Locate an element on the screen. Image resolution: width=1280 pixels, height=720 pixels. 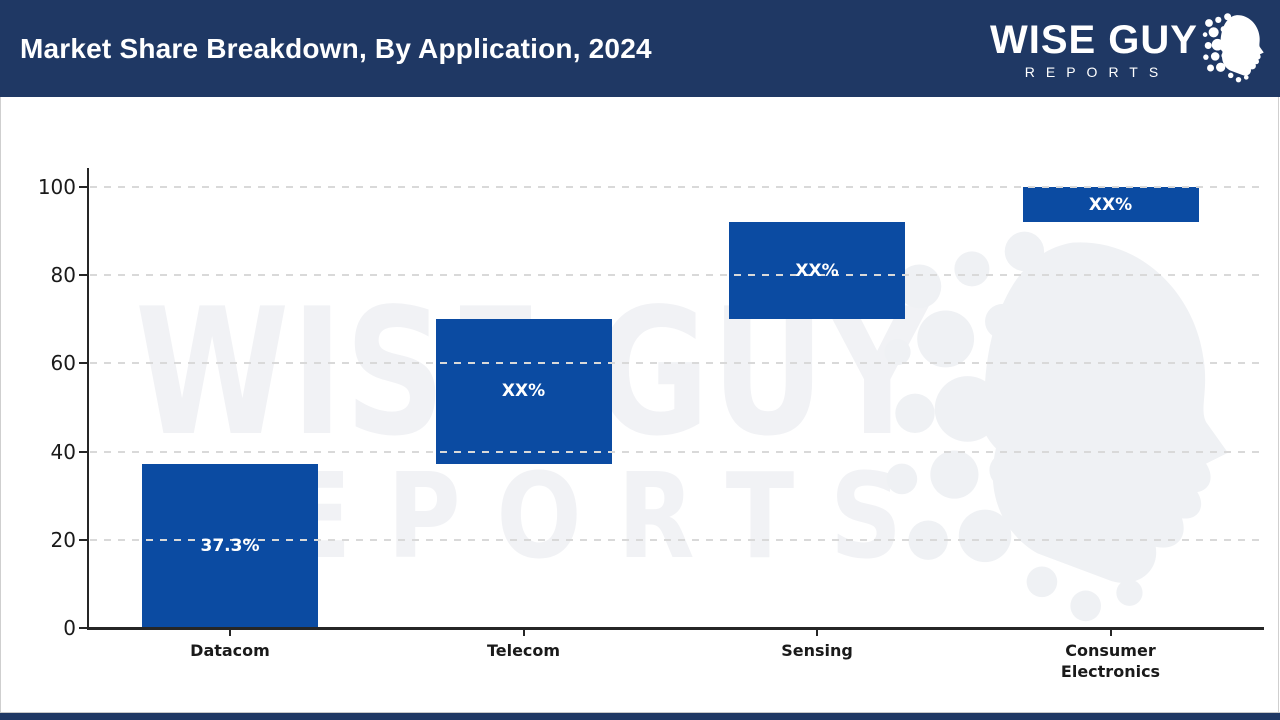
y-tick-label: 0 is located at coordinates (69, 628).